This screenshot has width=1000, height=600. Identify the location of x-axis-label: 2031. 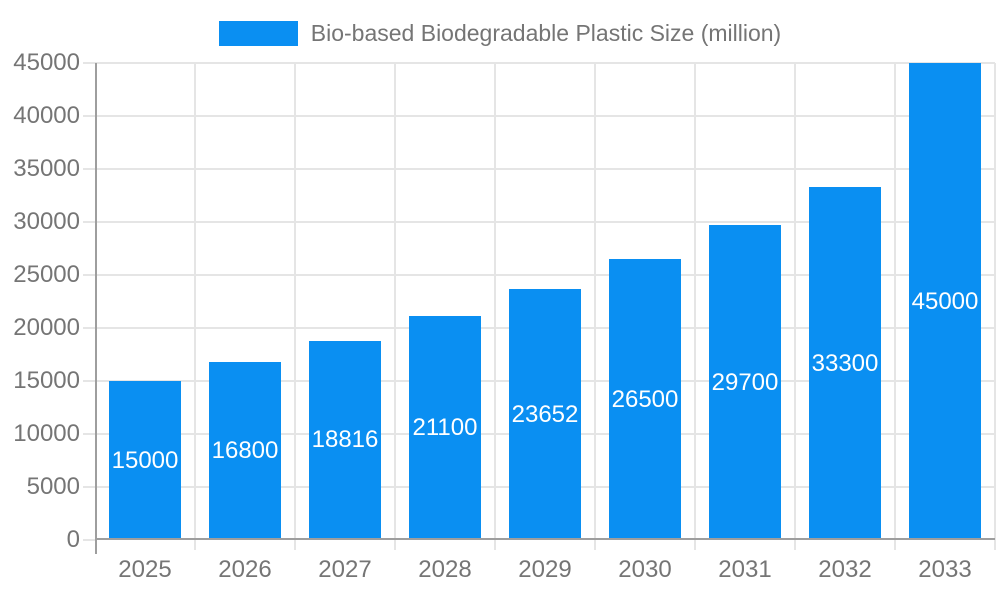
(745, 569).